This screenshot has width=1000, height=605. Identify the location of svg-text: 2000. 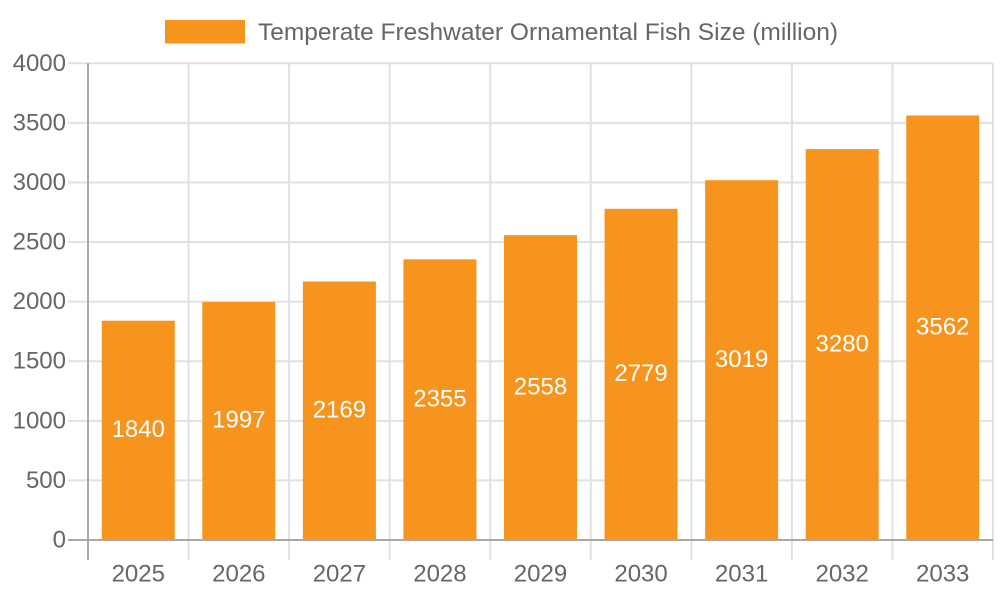
(39, 301).